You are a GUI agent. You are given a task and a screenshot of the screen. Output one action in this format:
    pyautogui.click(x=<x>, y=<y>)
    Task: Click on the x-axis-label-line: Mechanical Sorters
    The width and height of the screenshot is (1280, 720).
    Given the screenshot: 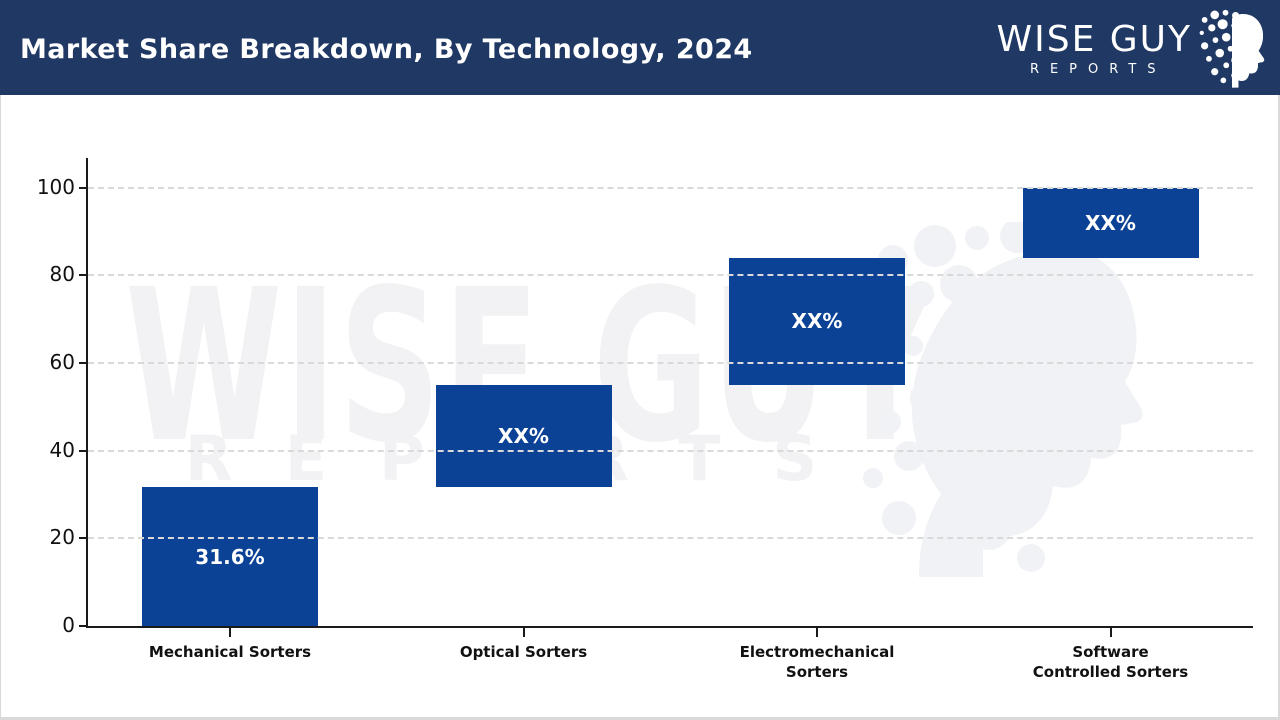 What is the action you would take?
    pyautogui.click(x=230, y=652)
    